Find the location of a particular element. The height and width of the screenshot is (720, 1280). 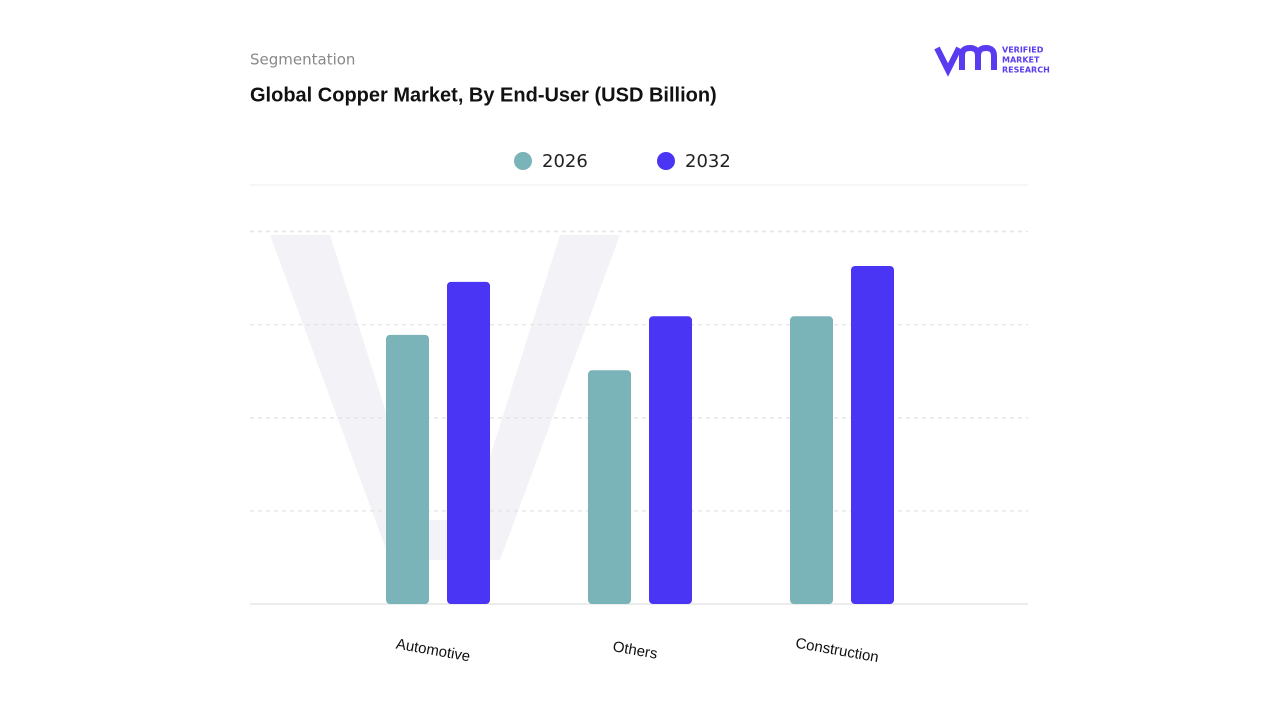

logo: VERIFIED MARKET RESEARCH is located at coordinates (992, 60).